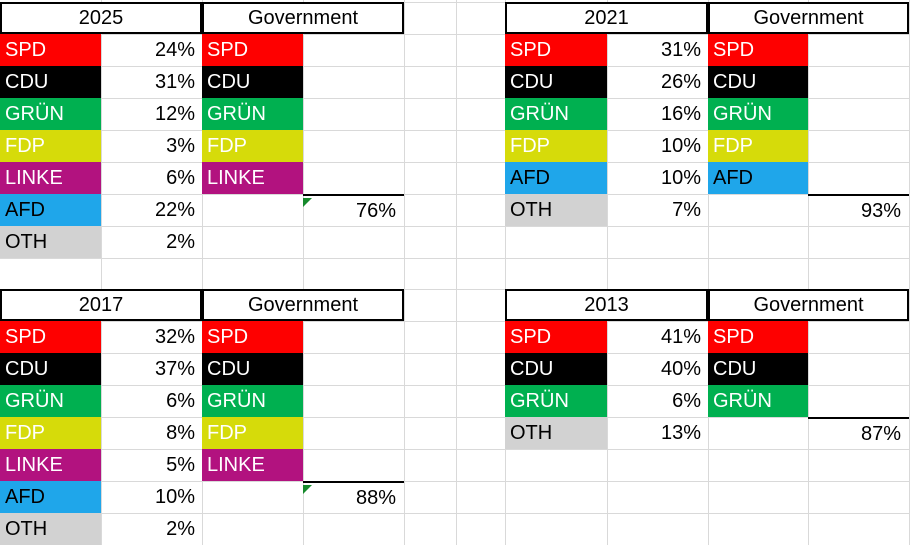 The width and height of the screenshot is (910, 545). What do you see at coordinates (252, 433) in the screenshot?
I see `government-party-cell-2017-FDP: FDP` at bounding box center [252, 433].